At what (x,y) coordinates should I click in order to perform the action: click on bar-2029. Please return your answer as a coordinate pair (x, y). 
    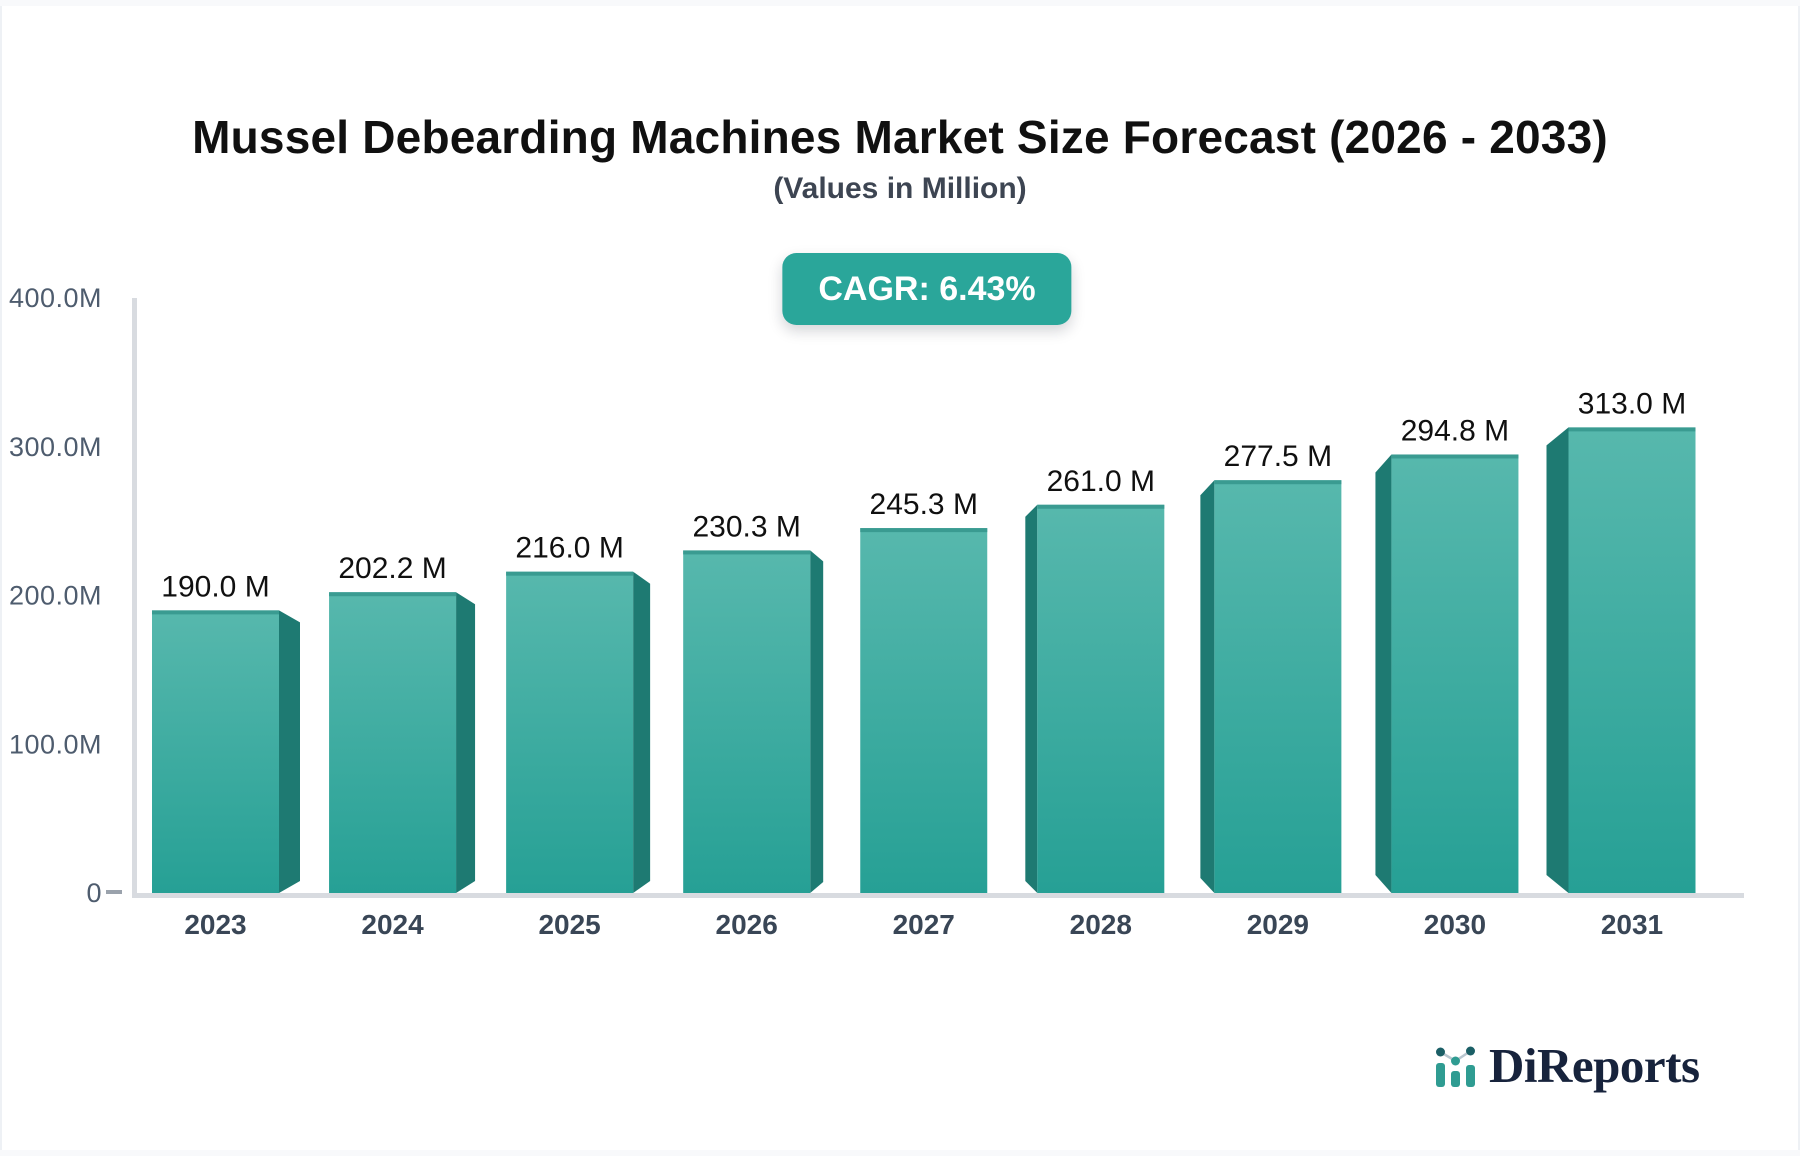
    Looking at the image, I should click on (1271, 686).